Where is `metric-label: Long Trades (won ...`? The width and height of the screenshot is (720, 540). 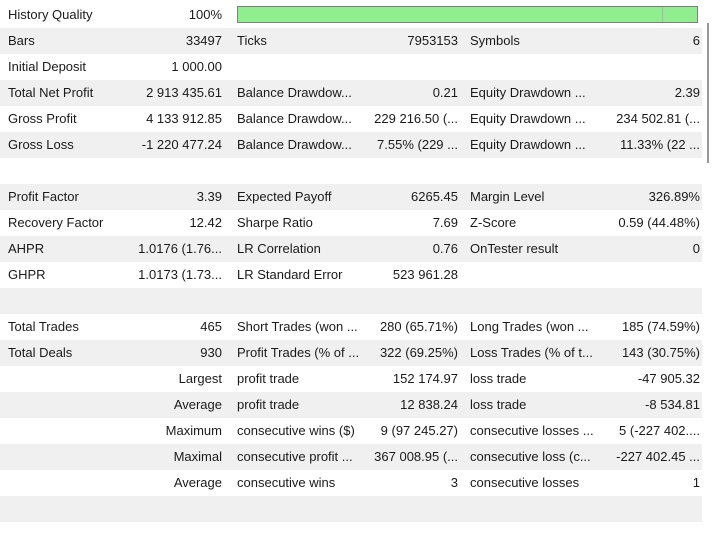 metric-label: Long Trades (won ... is located at coordinates (529, 326).